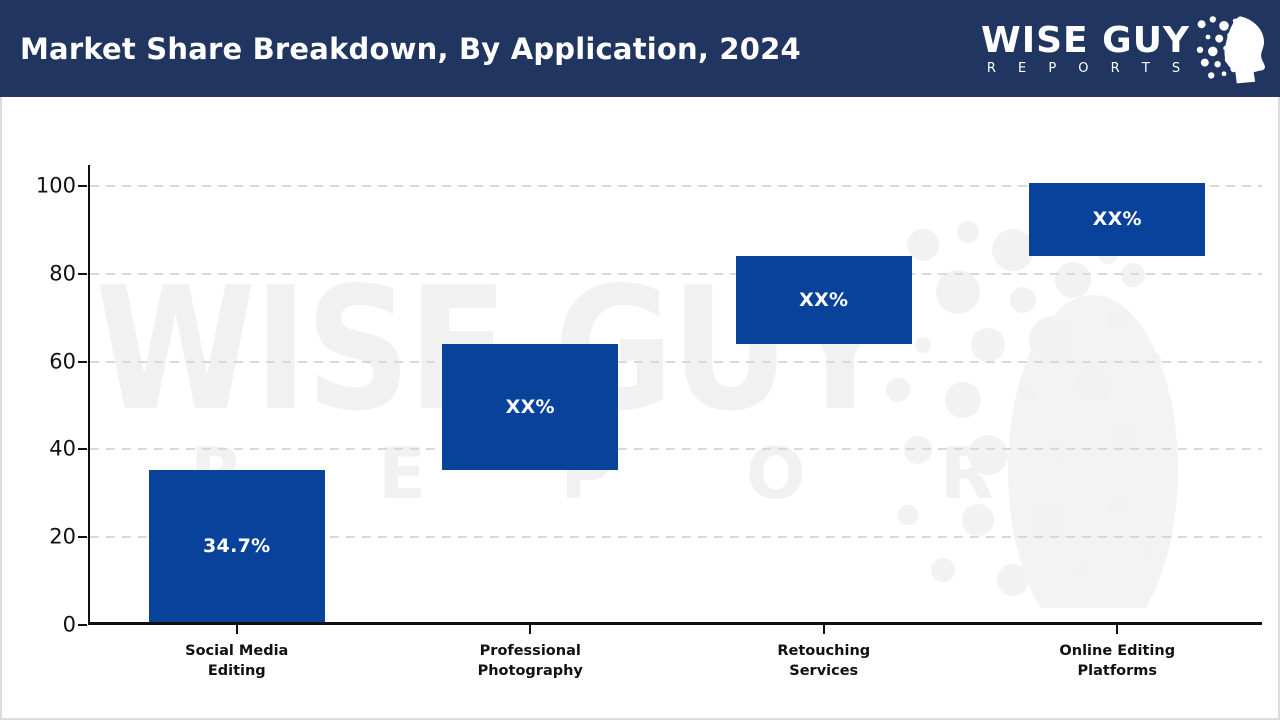  Describe the element at coordinates (62, 273) in the screenshot. I see `y-tick-label-80: 80` at that location.